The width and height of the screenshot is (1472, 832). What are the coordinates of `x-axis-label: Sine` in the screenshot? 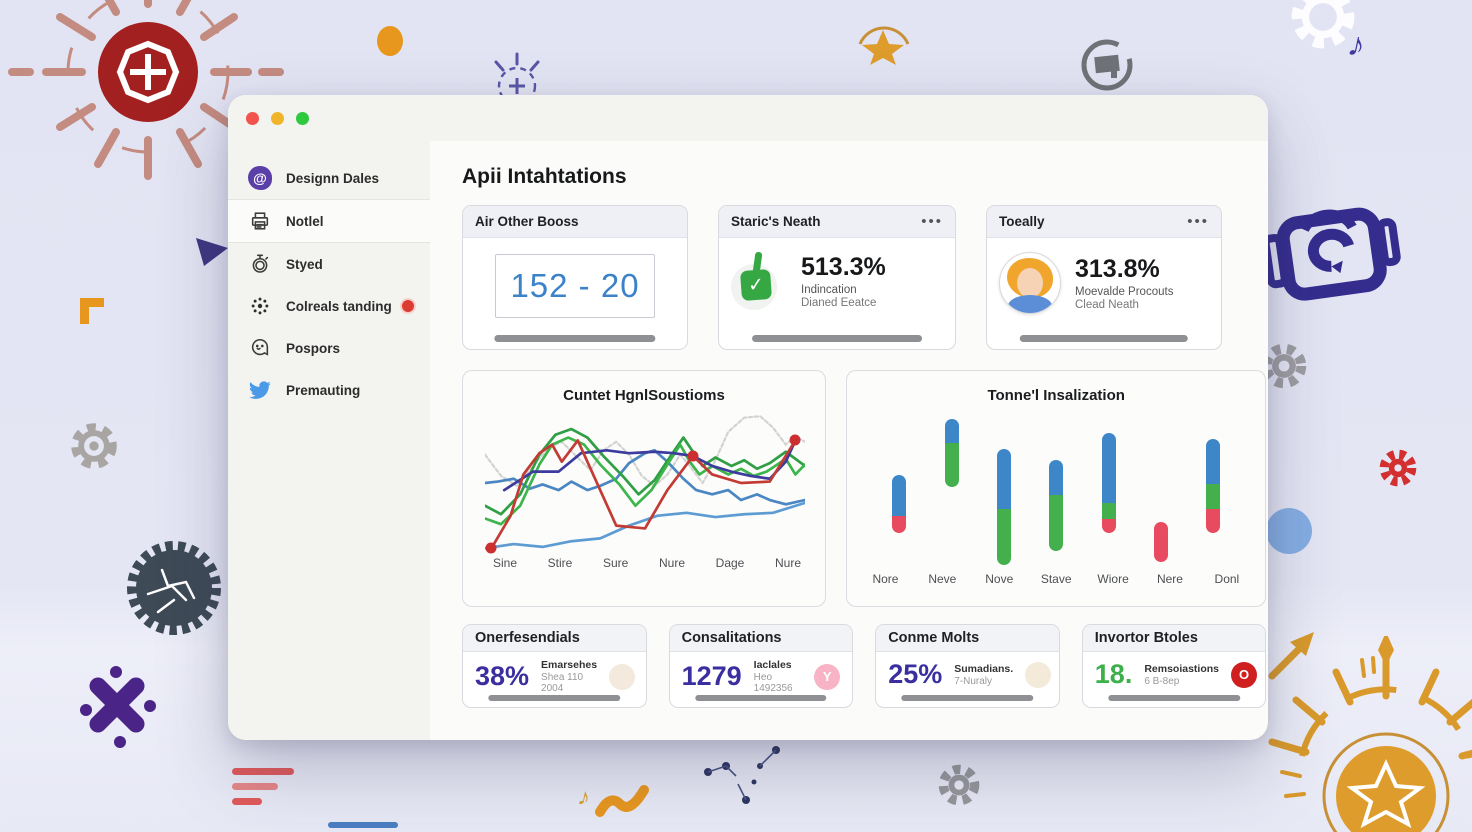 It's located at (505, 563).